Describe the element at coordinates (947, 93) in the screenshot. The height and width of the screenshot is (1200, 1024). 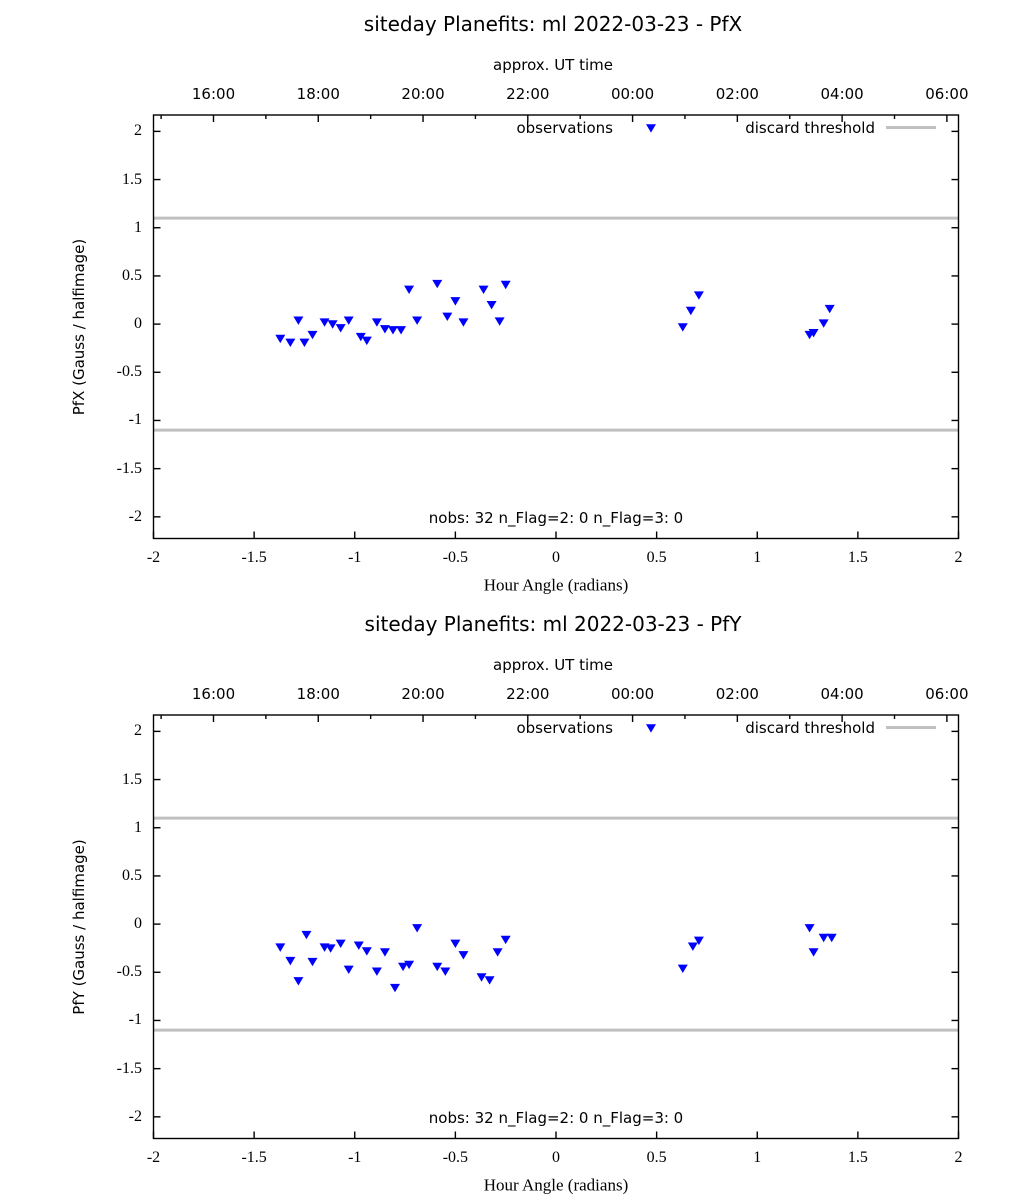
I see `ut-tick-label: 06:00` at that location.